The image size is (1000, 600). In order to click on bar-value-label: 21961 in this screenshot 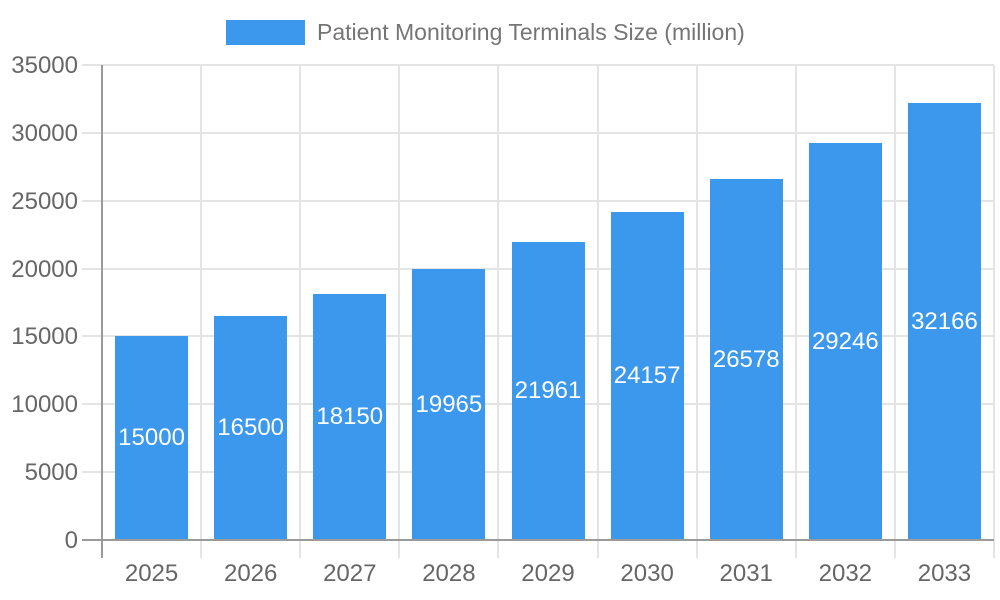, I will do `click(548, 390)`.